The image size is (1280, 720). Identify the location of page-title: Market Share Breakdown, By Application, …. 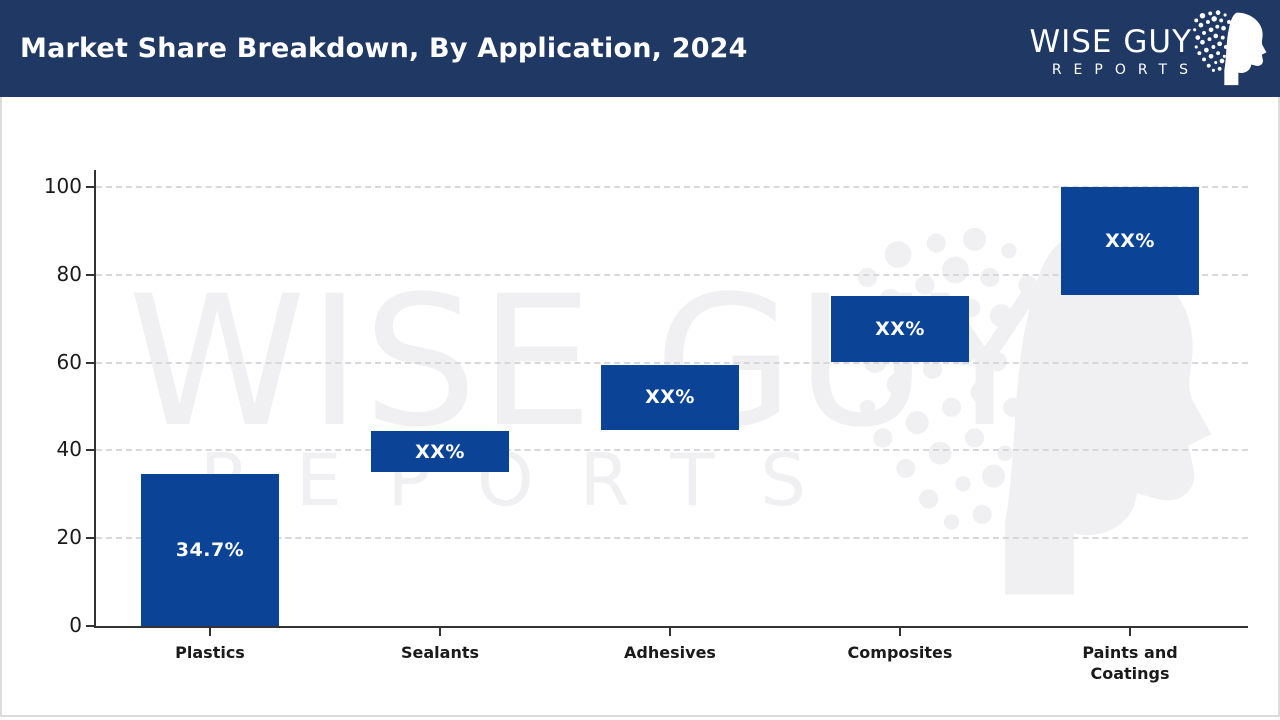
(384, 48).